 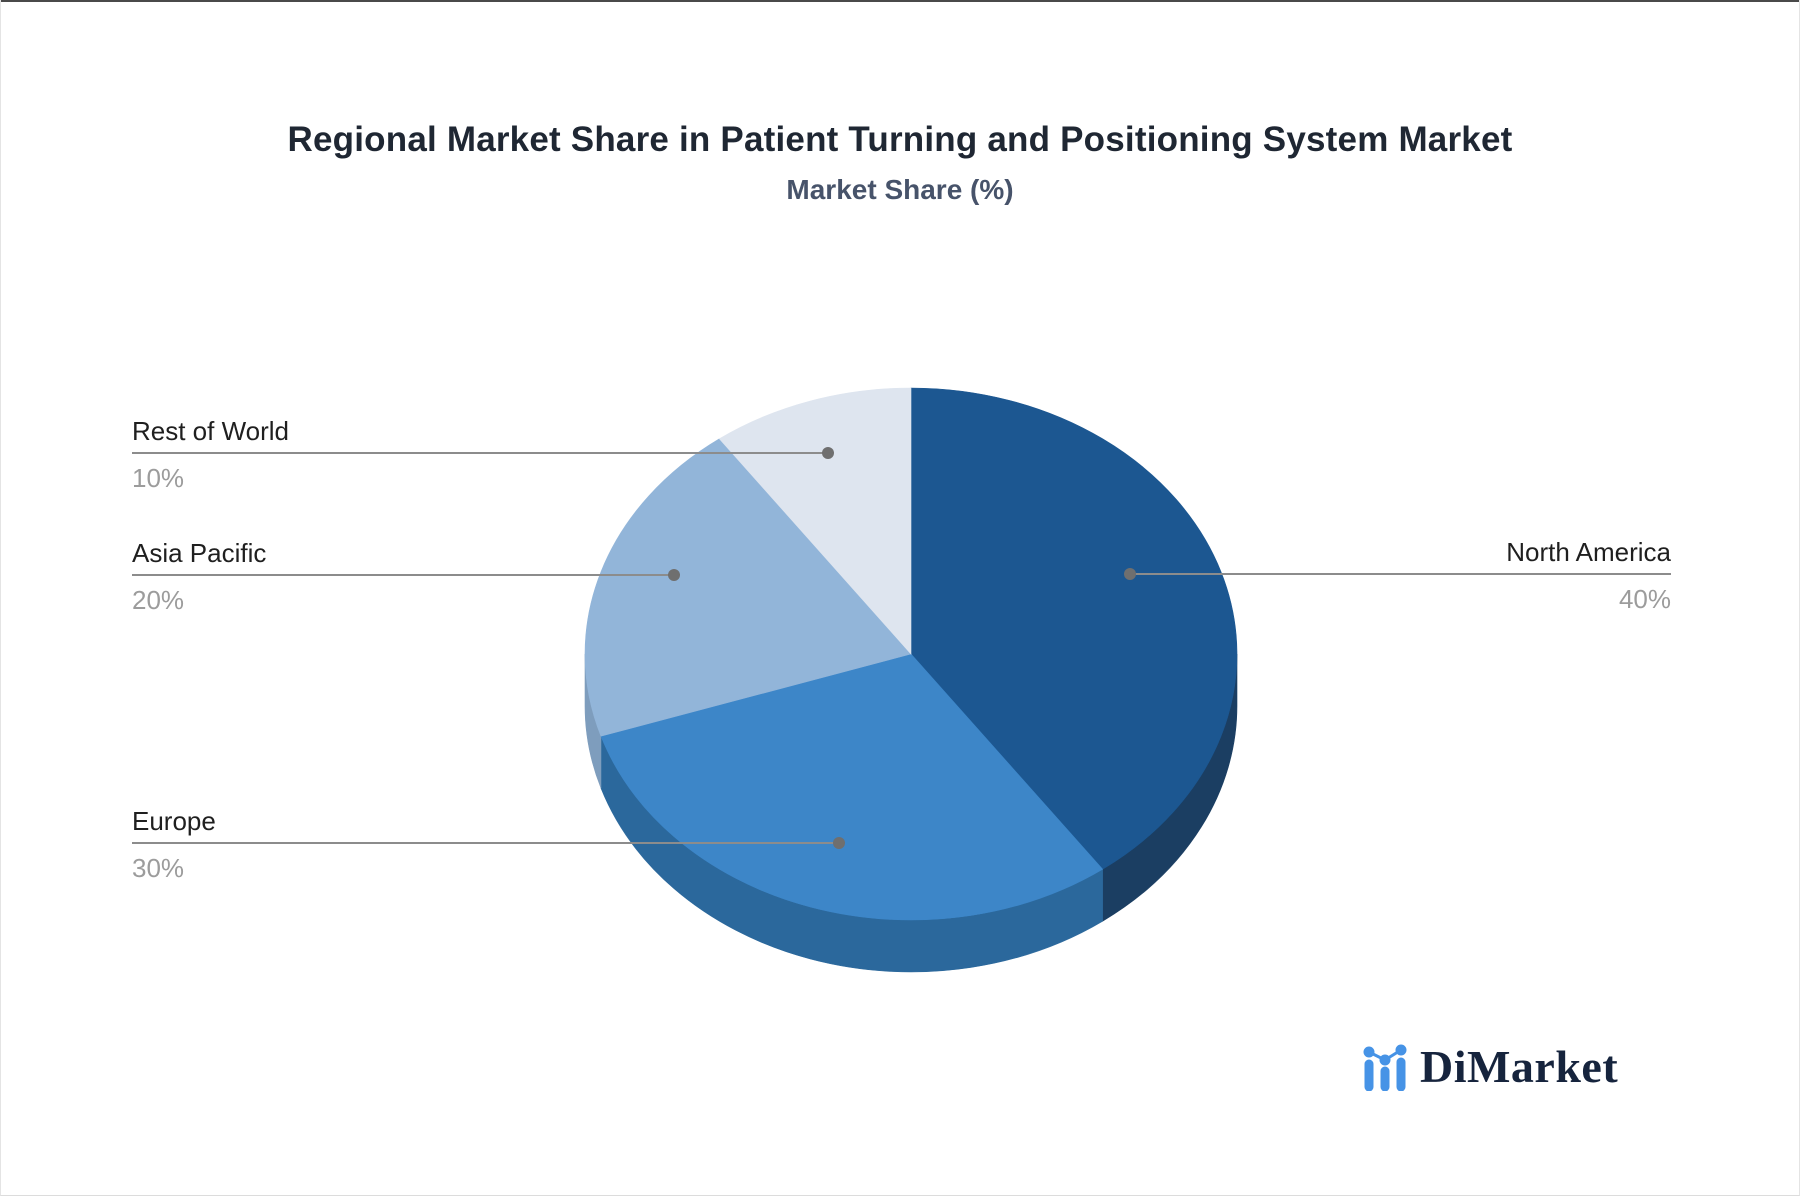 I want to click on slice-percent: 10%, so click(x=158, y=478).